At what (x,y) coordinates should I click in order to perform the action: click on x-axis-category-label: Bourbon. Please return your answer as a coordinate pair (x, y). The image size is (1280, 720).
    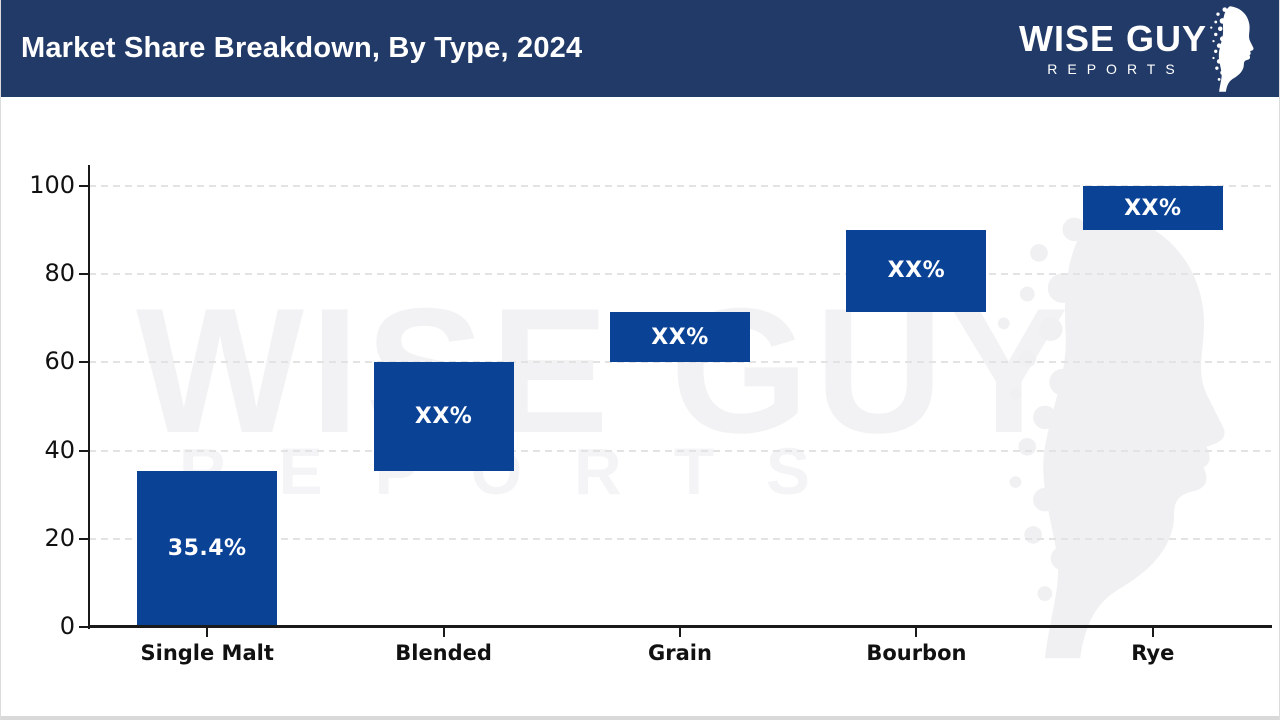
    Looking at the image, I should click on (916, 653).